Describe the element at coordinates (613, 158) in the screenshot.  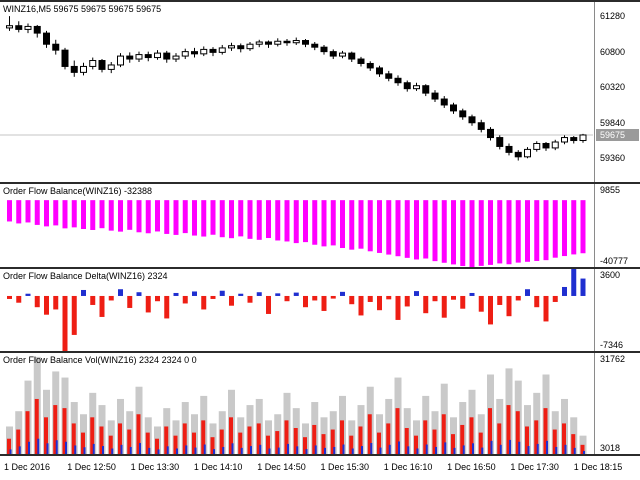
I see `price-tick-label: 59360` at that location.